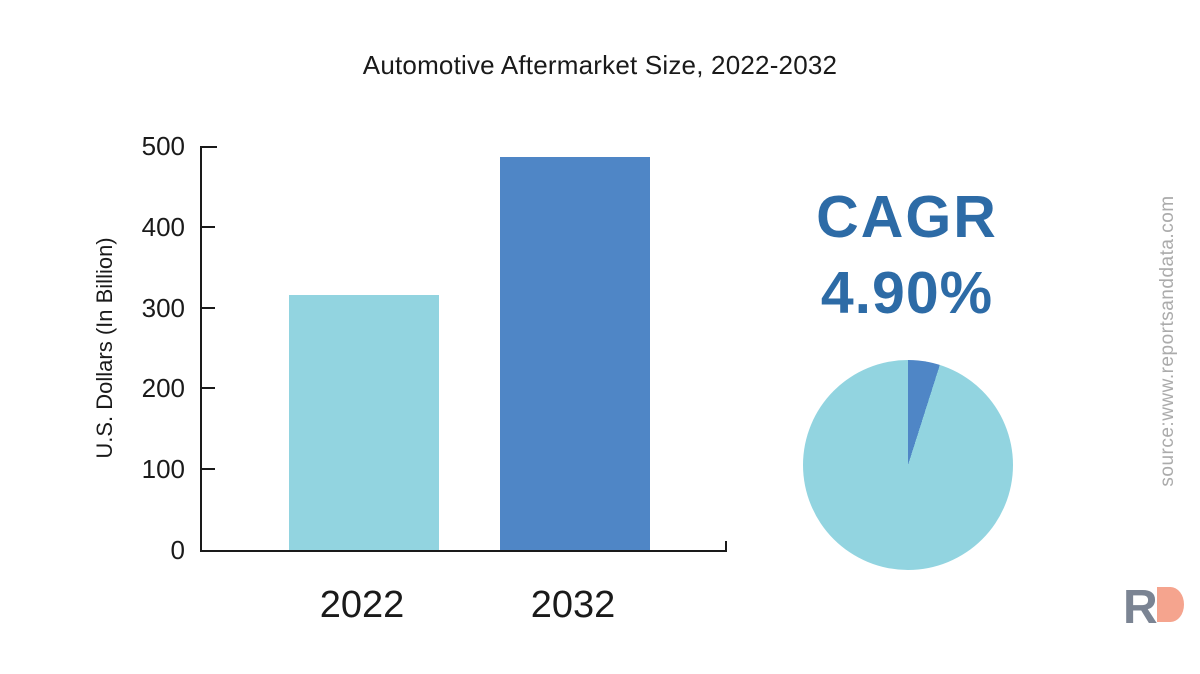  What do you see at coordinates (907, 293) in the screenshot?
I see `cagr-value: 4.90%` at bounding box center [907, 293].